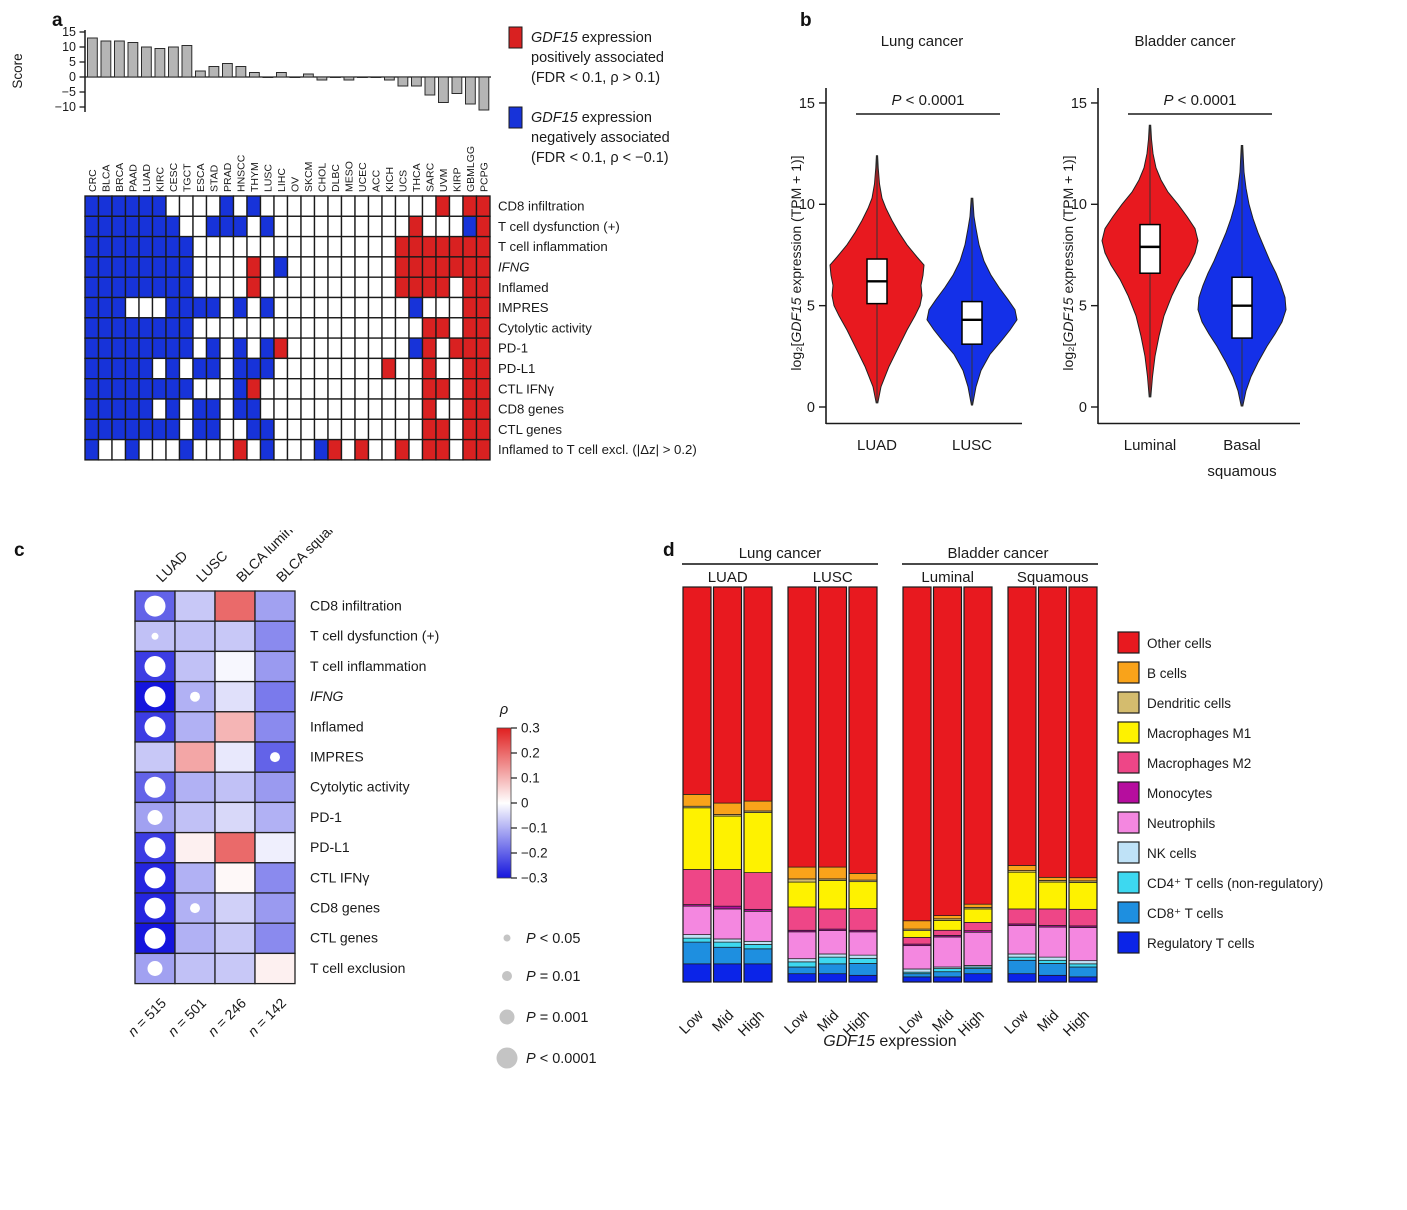  Describe the element at coordinates (404, 181) in the screenshot. I see `cancer-type-label: UCS` at that location.